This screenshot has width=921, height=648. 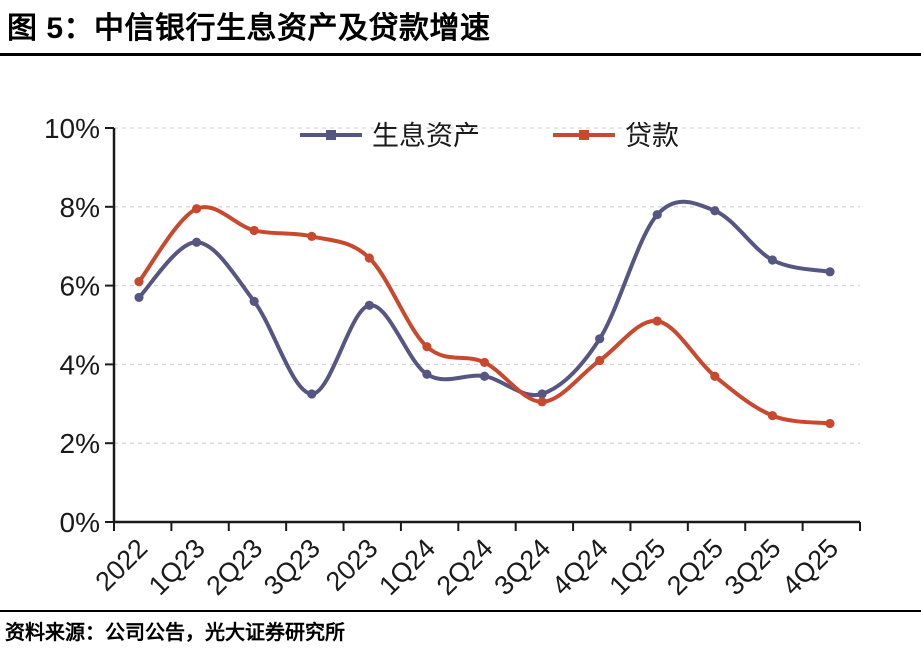 I want to click on legend-label: 生息资产, so click(x=426, y=136).